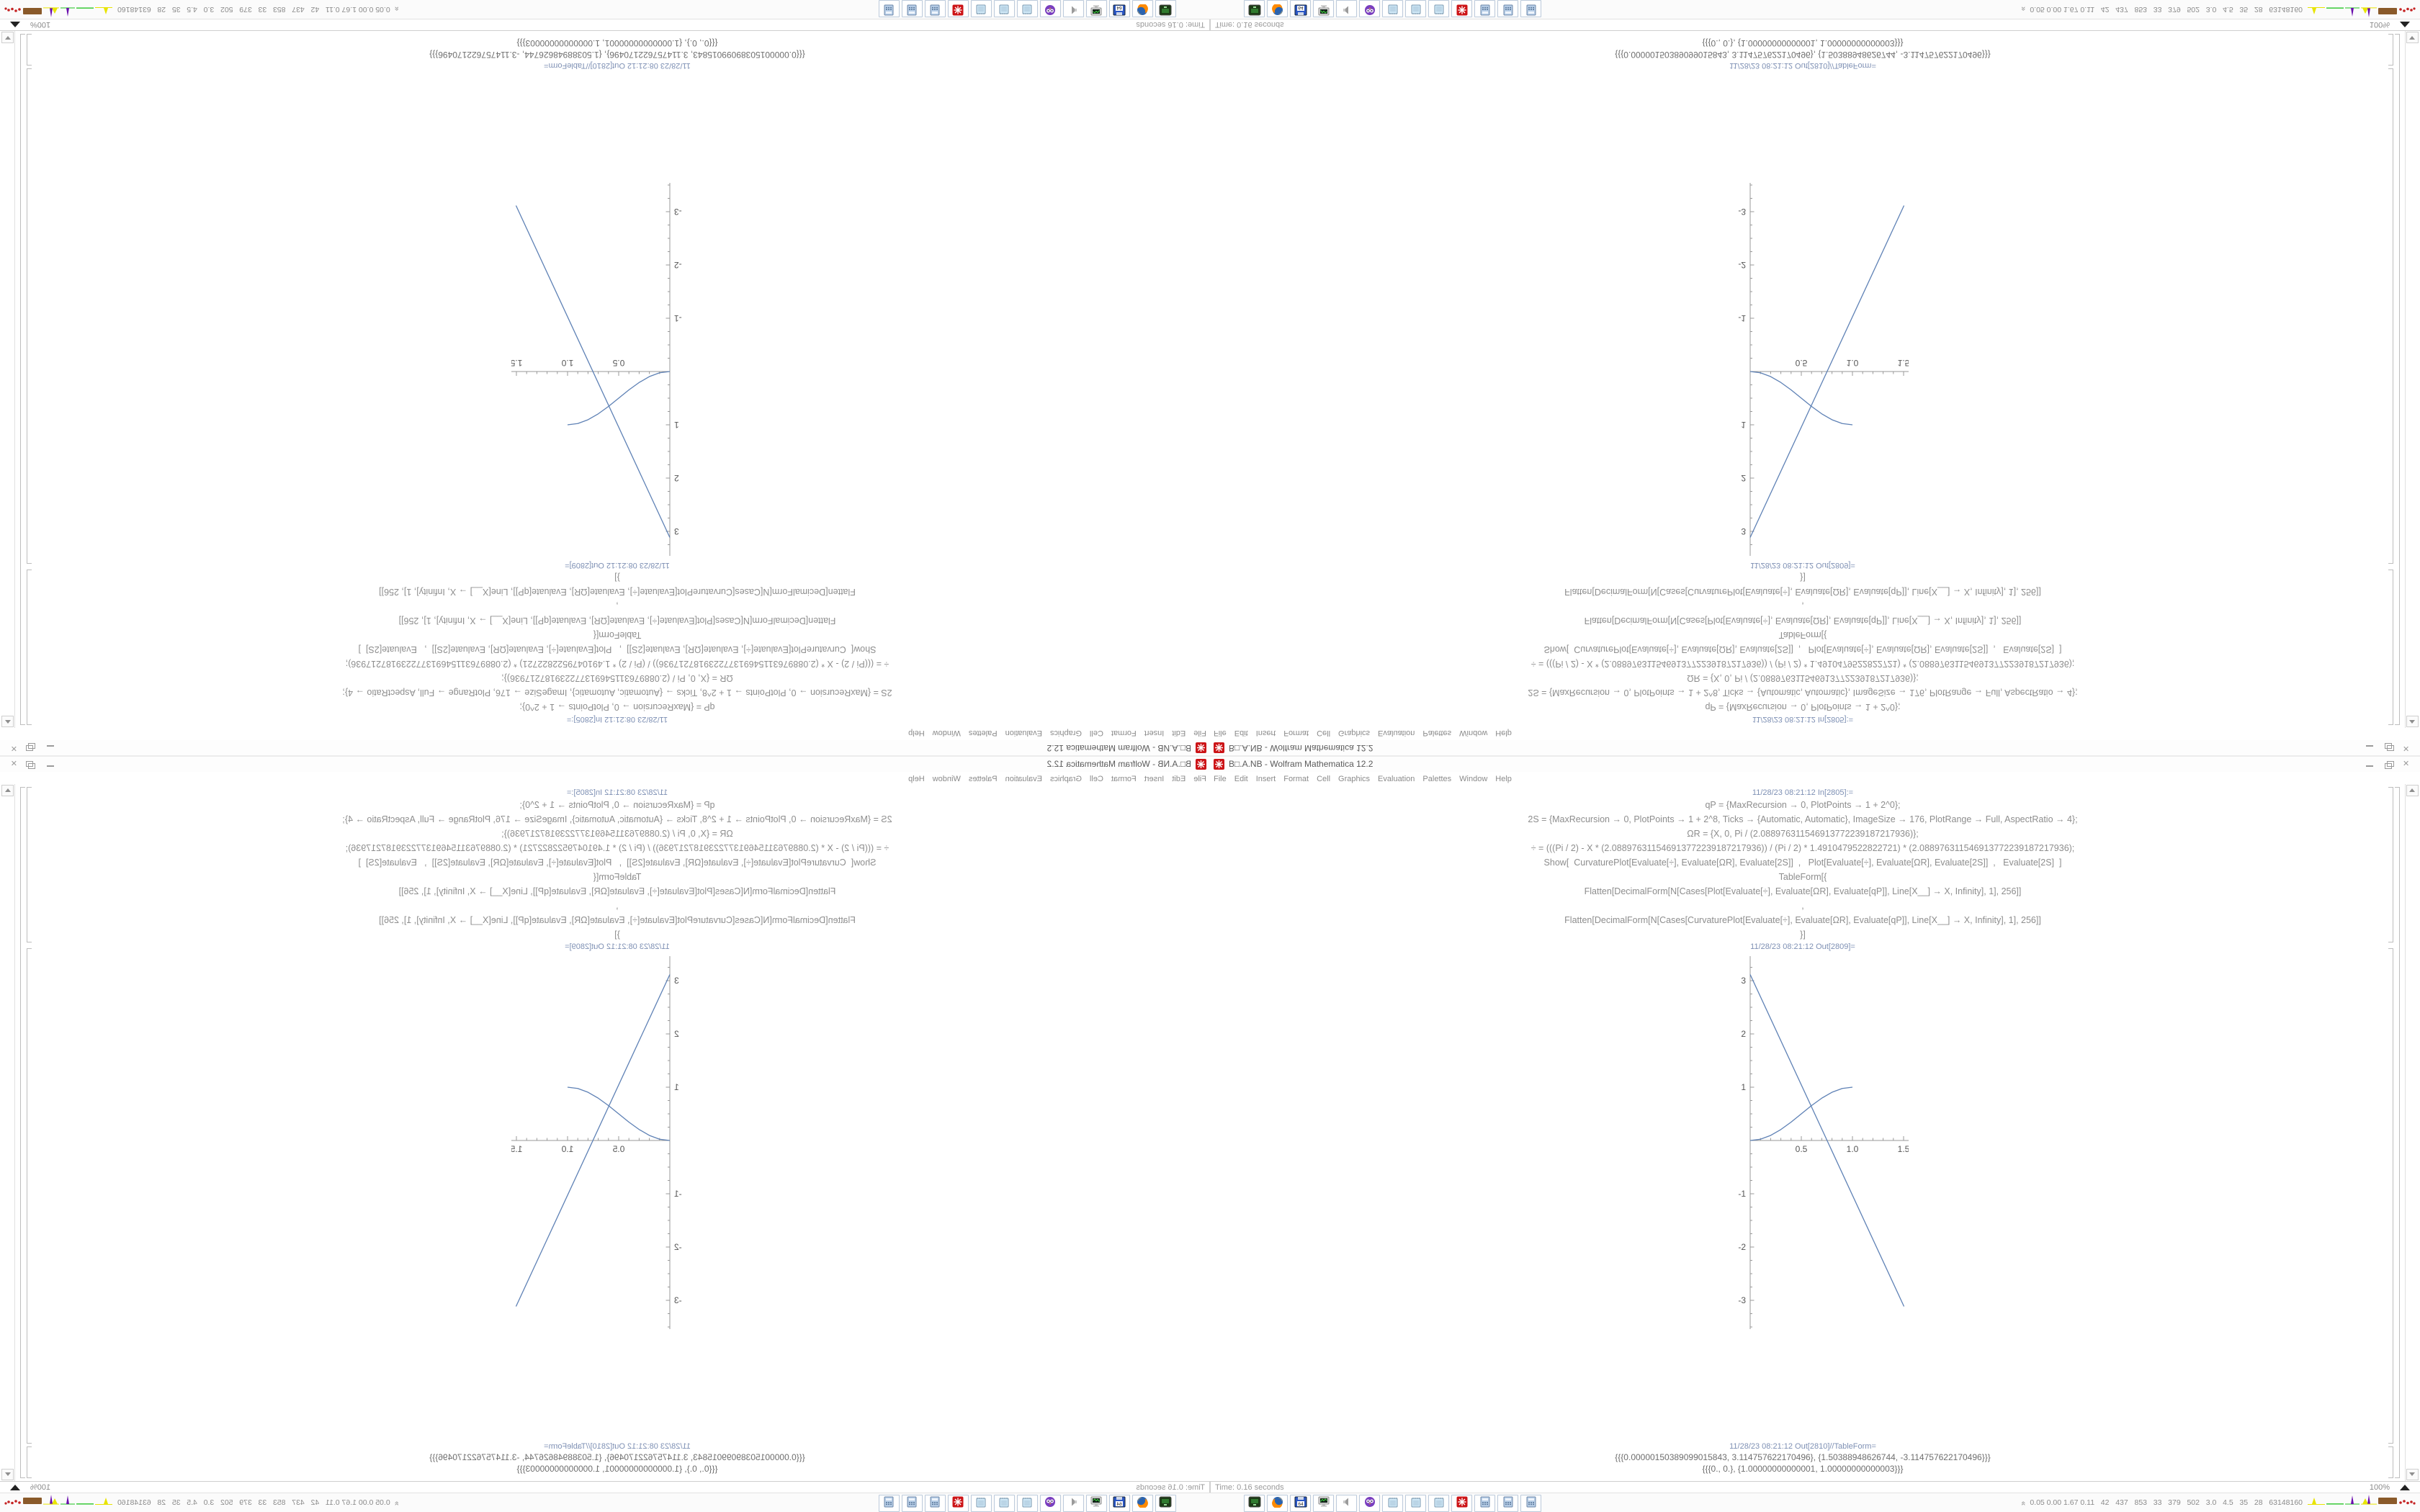 This screenshot has height=1512, width=2420. What do you see at coordinates (1437, 733) in the screenshot?
I see `menu-item-palettes: Palettes` at bounding box center [1437, 733].